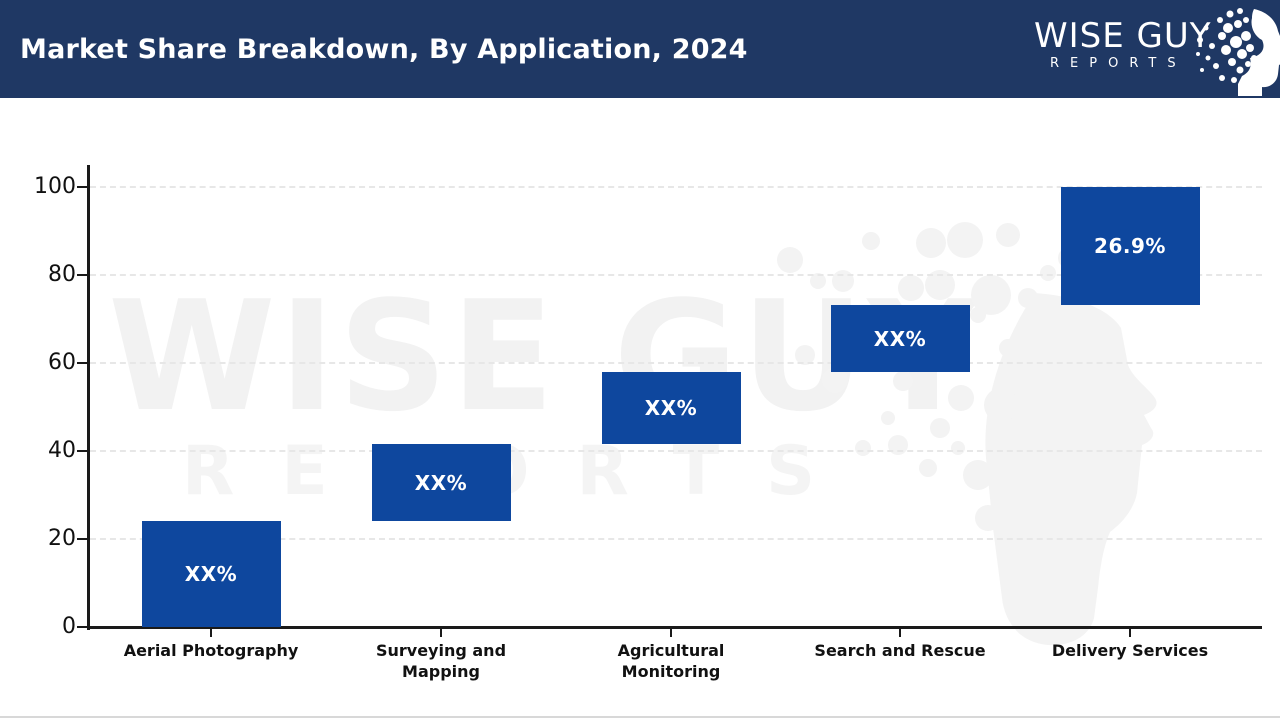 The width and height of the screenshot is (1280, 720). I want to click on x-tick-label: Surveying and Mapping, so click(441, 661).